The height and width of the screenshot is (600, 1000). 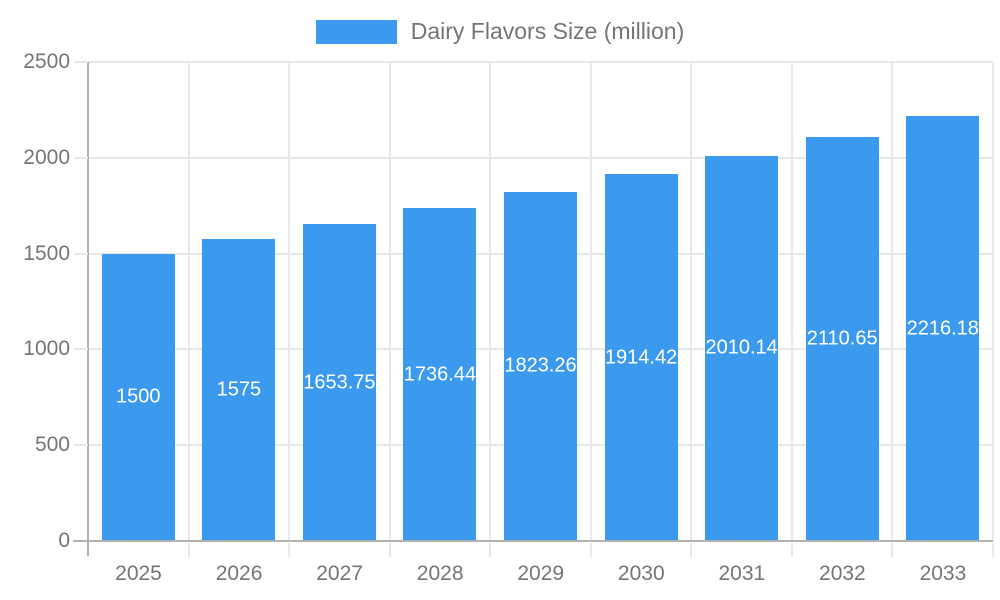 I want to click on bar: 1575, so click(x=239, y=390).